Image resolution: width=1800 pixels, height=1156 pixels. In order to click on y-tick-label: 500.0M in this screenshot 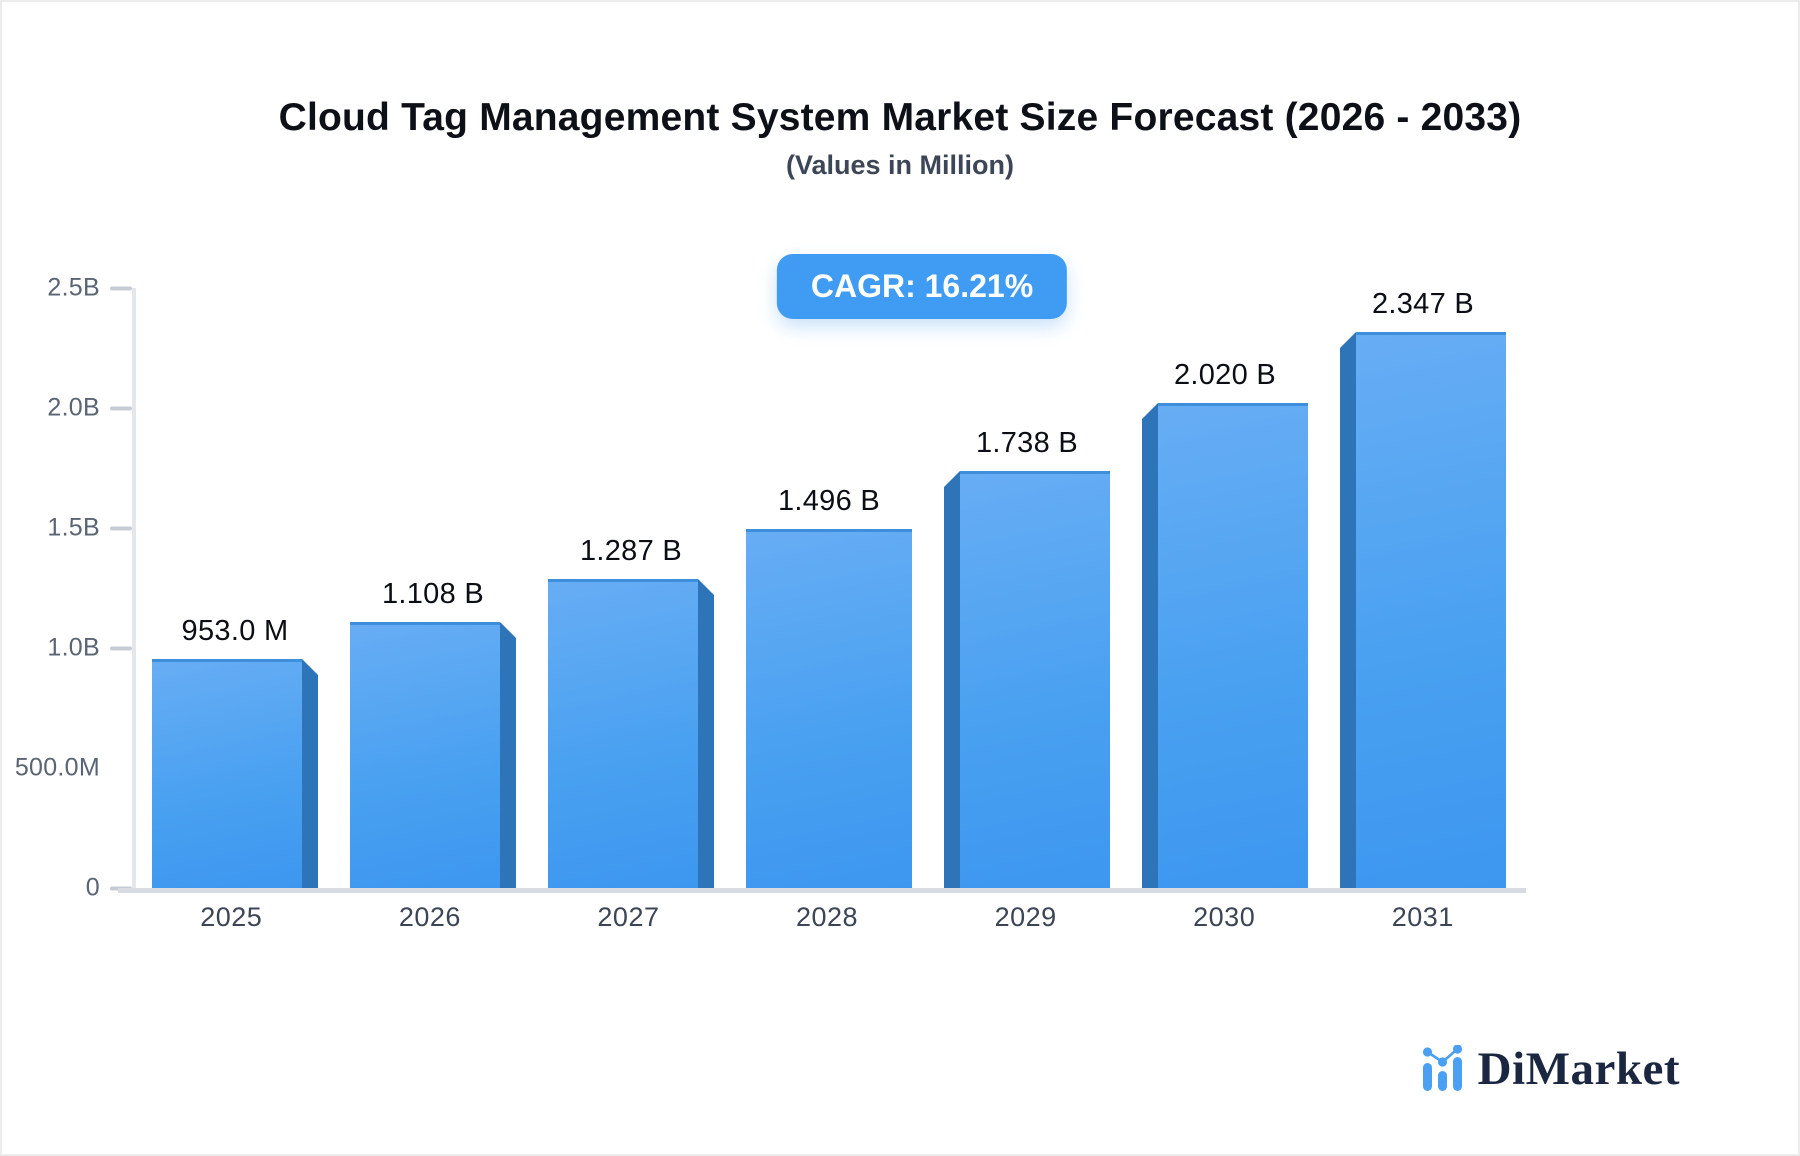, I will do `click(57, 767)`.